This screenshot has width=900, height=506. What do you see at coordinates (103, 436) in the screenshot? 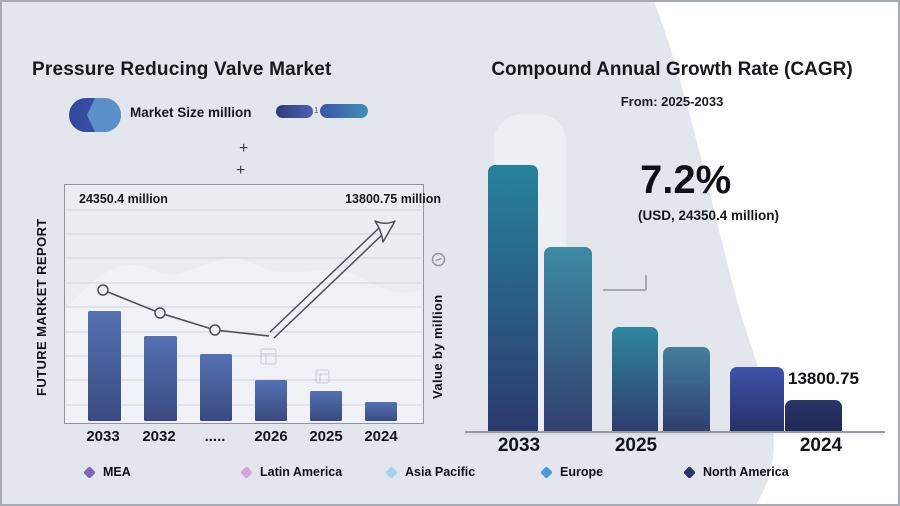
I see `x-tick-2033: 2033` at bounding box center [103, 436].